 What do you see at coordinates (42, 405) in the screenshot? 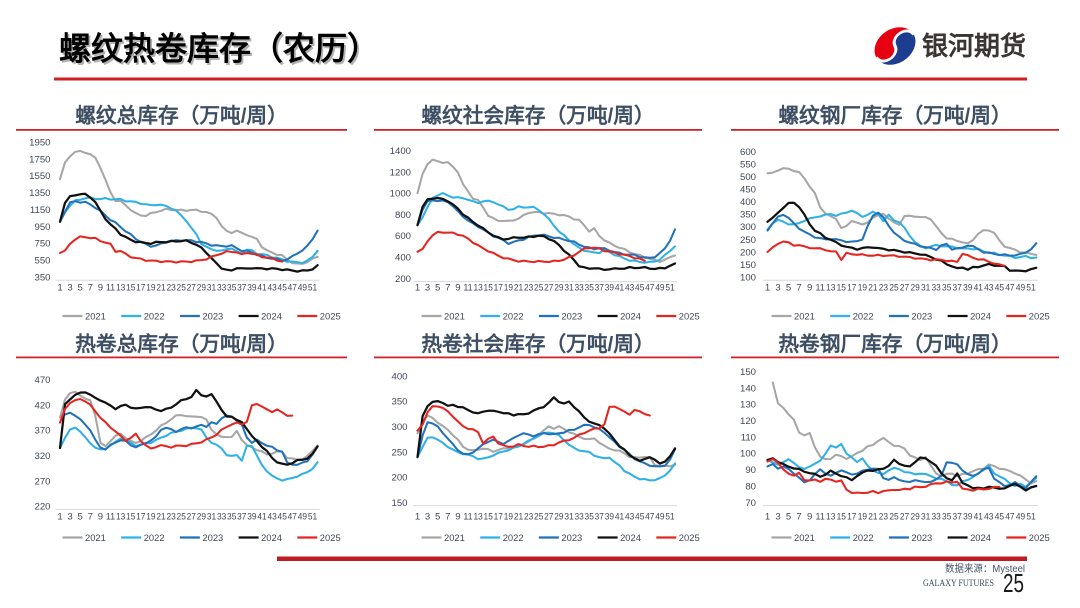
I see `svg-text: 420` at bounding box center [42, 405].